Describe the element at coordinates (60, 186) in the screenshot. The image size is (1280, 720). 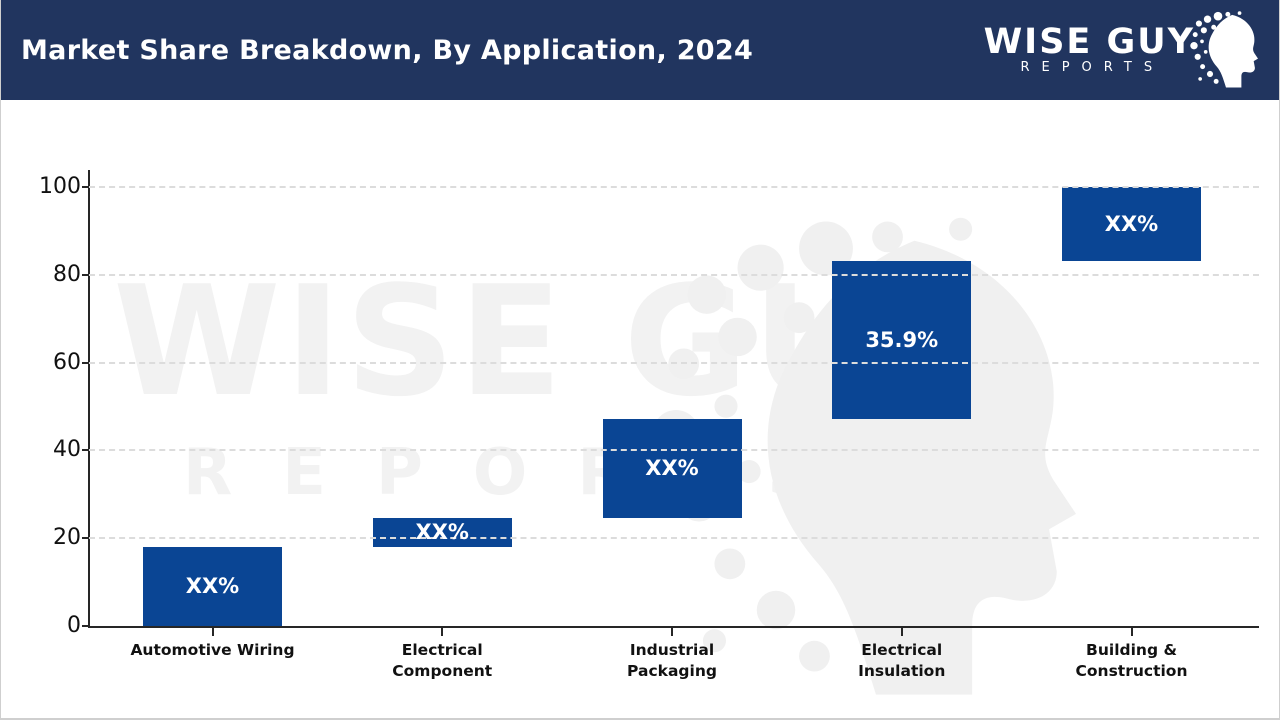
I see `y-tick-label-100: 100` at that location.